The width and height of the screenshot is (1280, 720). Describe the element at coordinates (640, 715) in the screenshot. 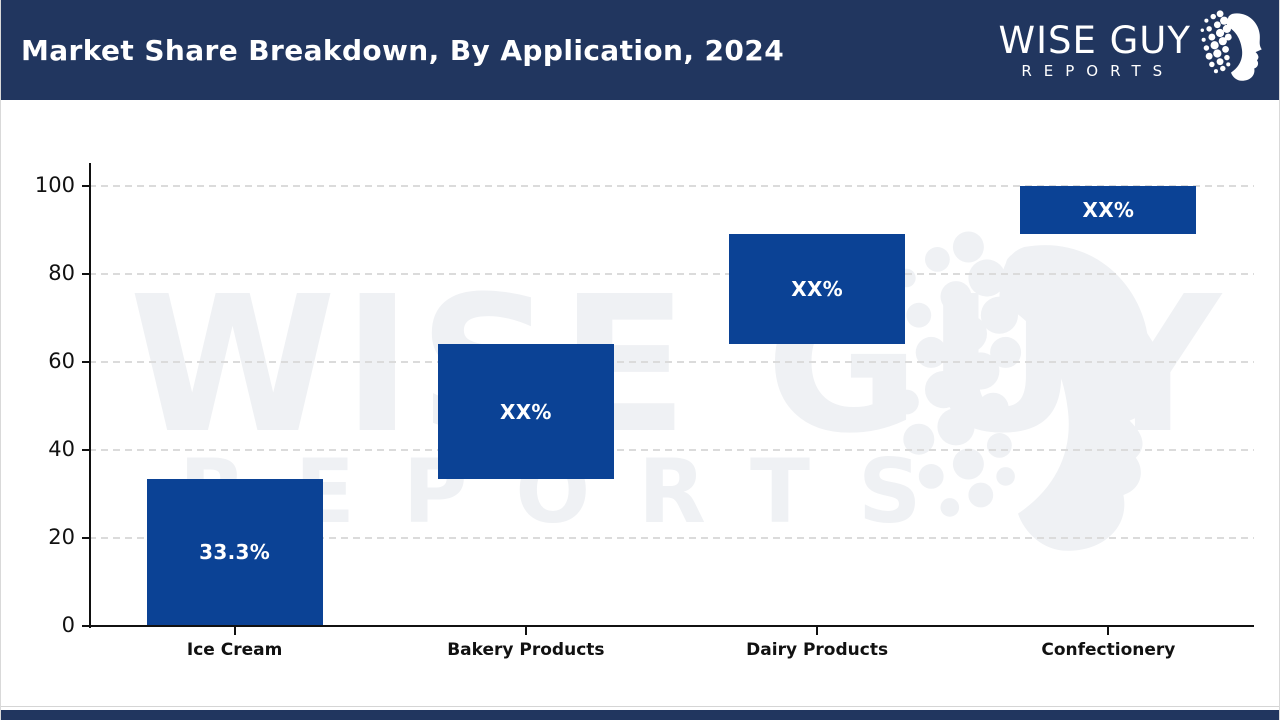

I see `footer-bar` at that location.